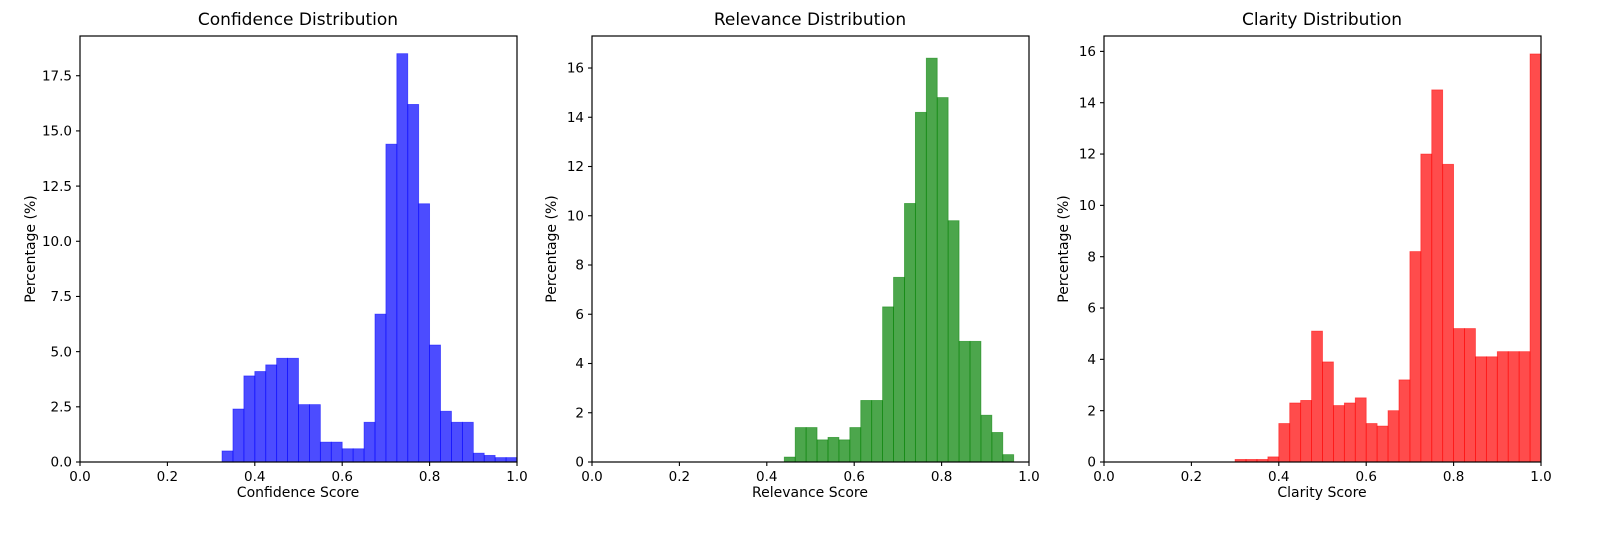  Describe the element at coordinates (1322, 493) in the screenshot. I see `x-axis-label-clarity: Clarity Score` at that location.